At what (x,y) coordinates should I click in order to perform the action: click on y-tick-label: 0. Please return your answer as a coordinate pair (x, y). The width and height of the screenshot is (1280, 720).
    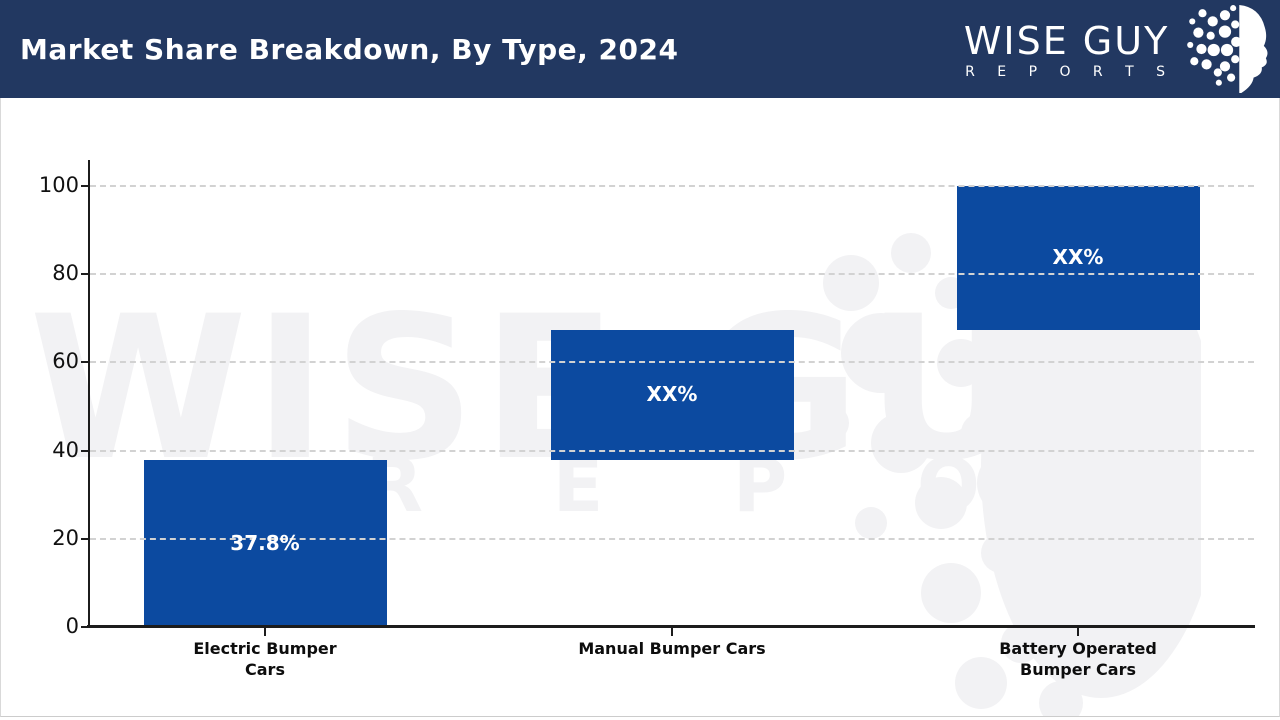
    Looking at the image, I should click on (72, 626).